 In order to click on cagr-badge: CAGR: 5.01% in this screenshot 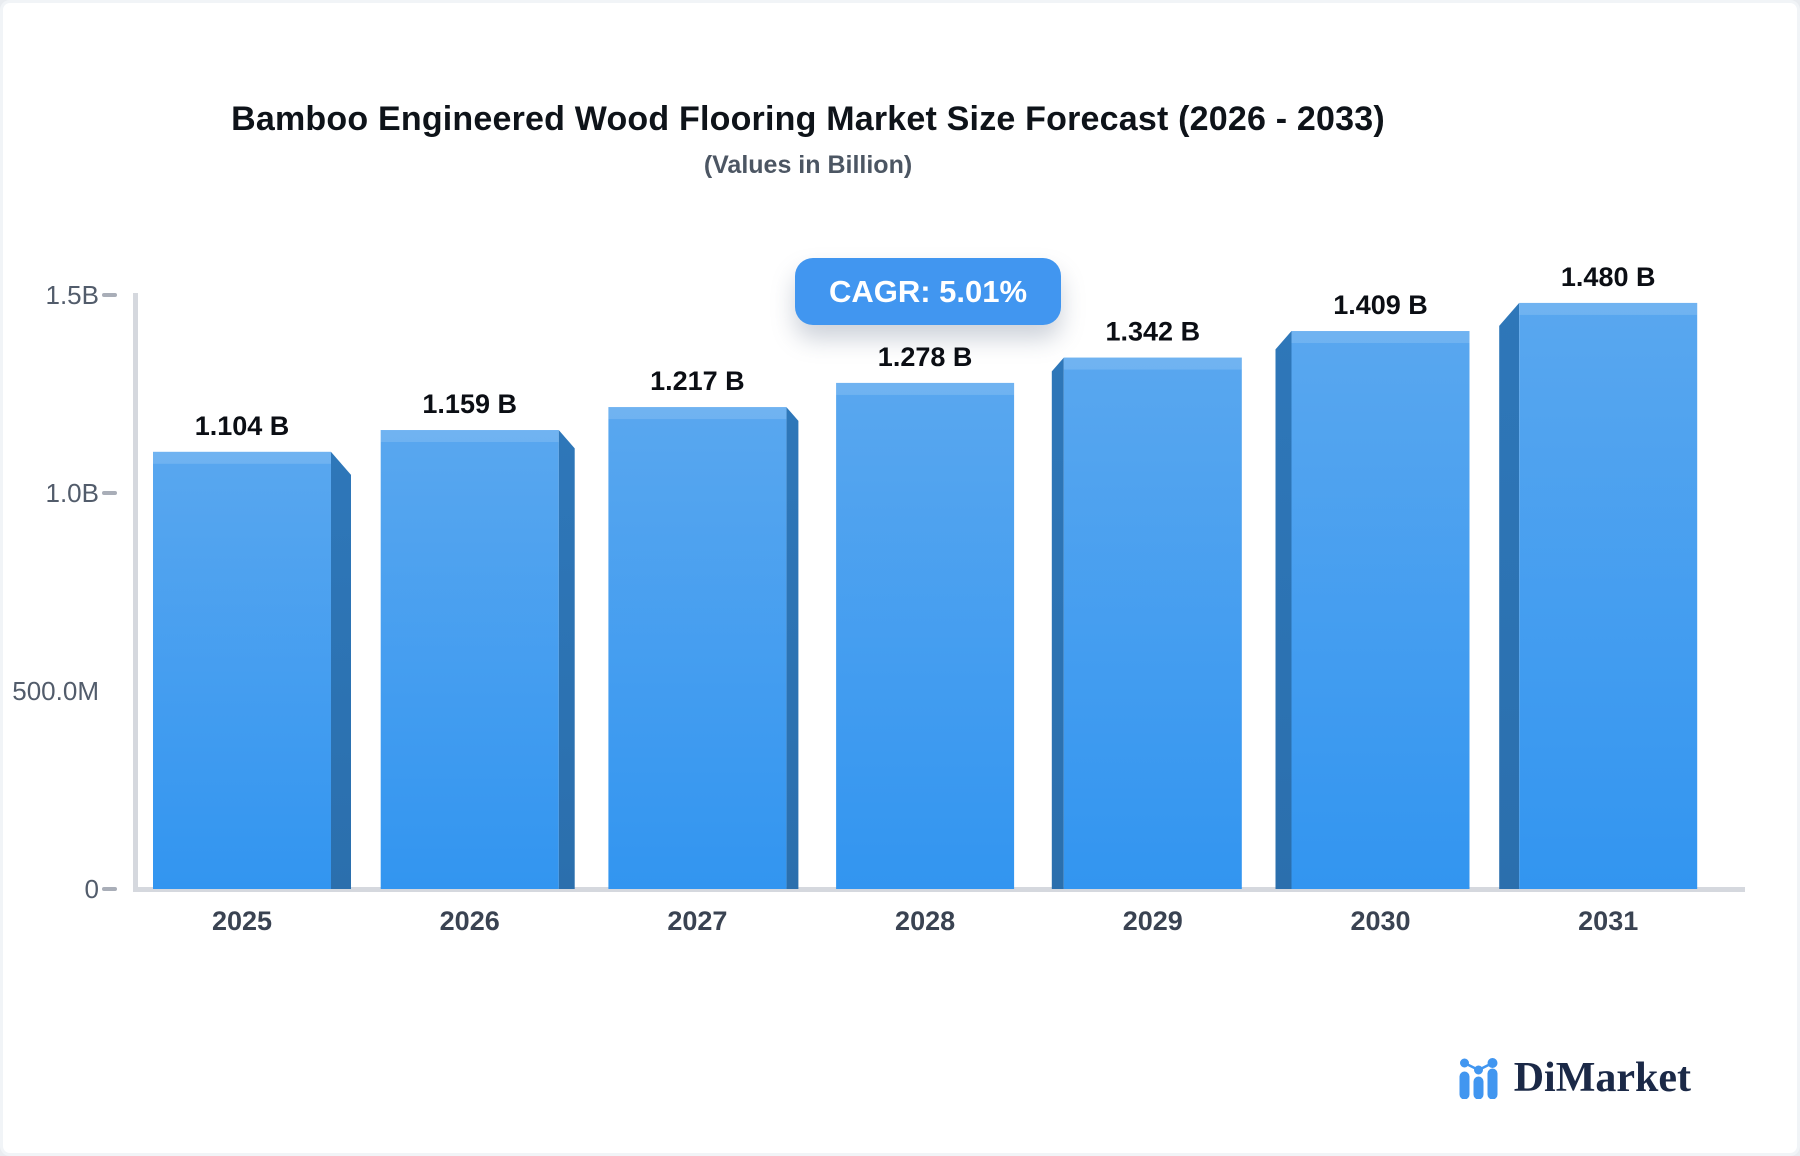, I will do `click(928, 291)`.